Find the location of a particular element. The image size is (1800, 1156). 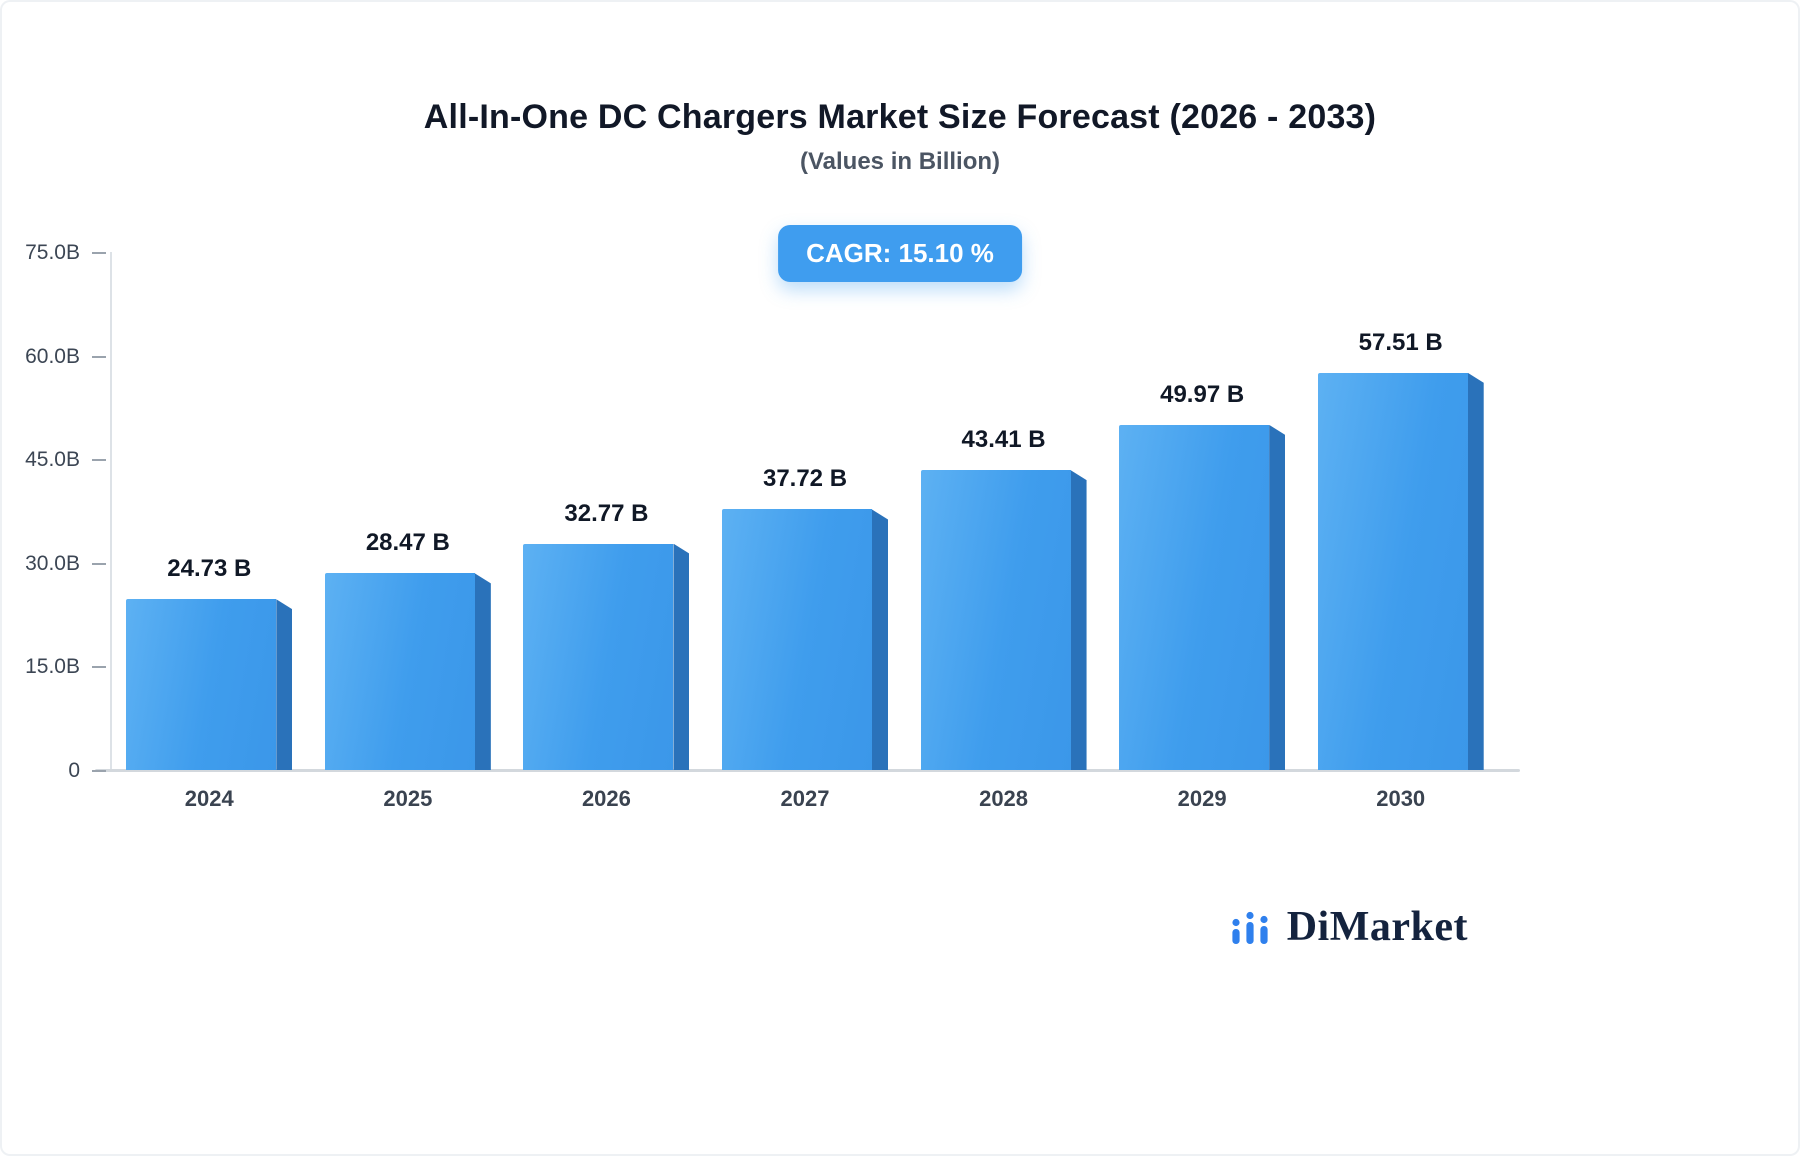

bar-value-label: 43.41 B is located at coordinates (1003, 440).